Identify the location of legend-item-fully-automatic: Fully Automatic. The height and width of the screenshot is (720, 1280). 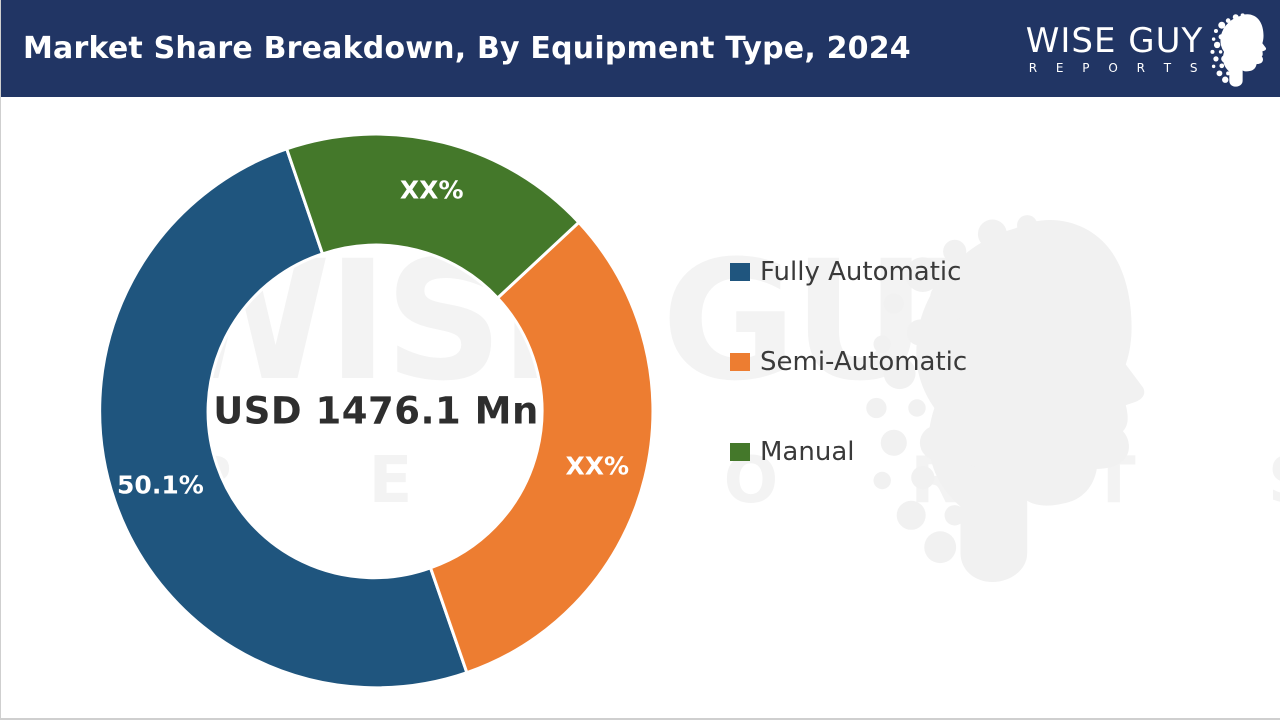
(848, 272).